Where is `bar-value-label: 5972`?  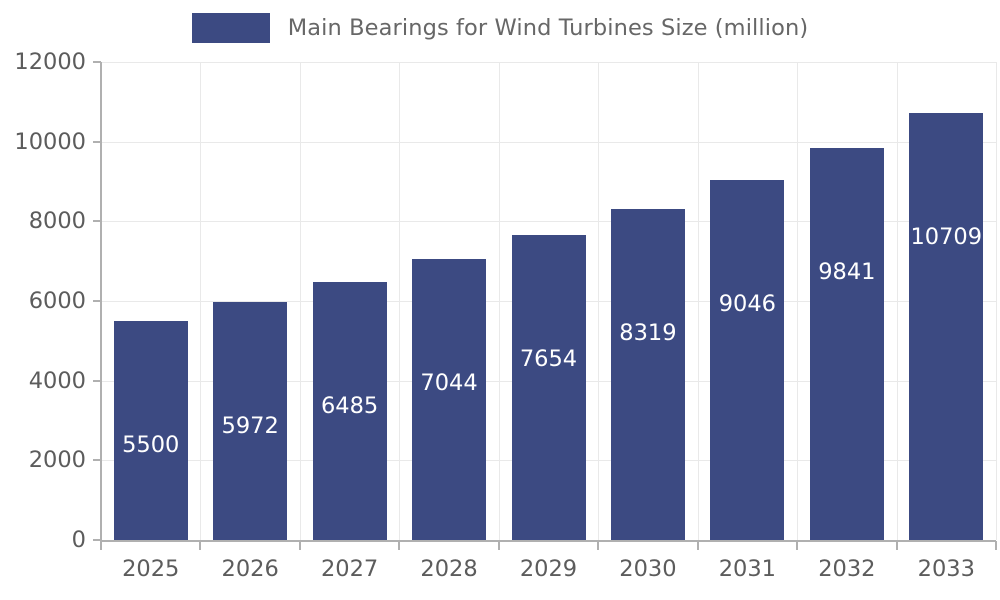
bar-value-label: 5972 is located at coordinates (250, 426).